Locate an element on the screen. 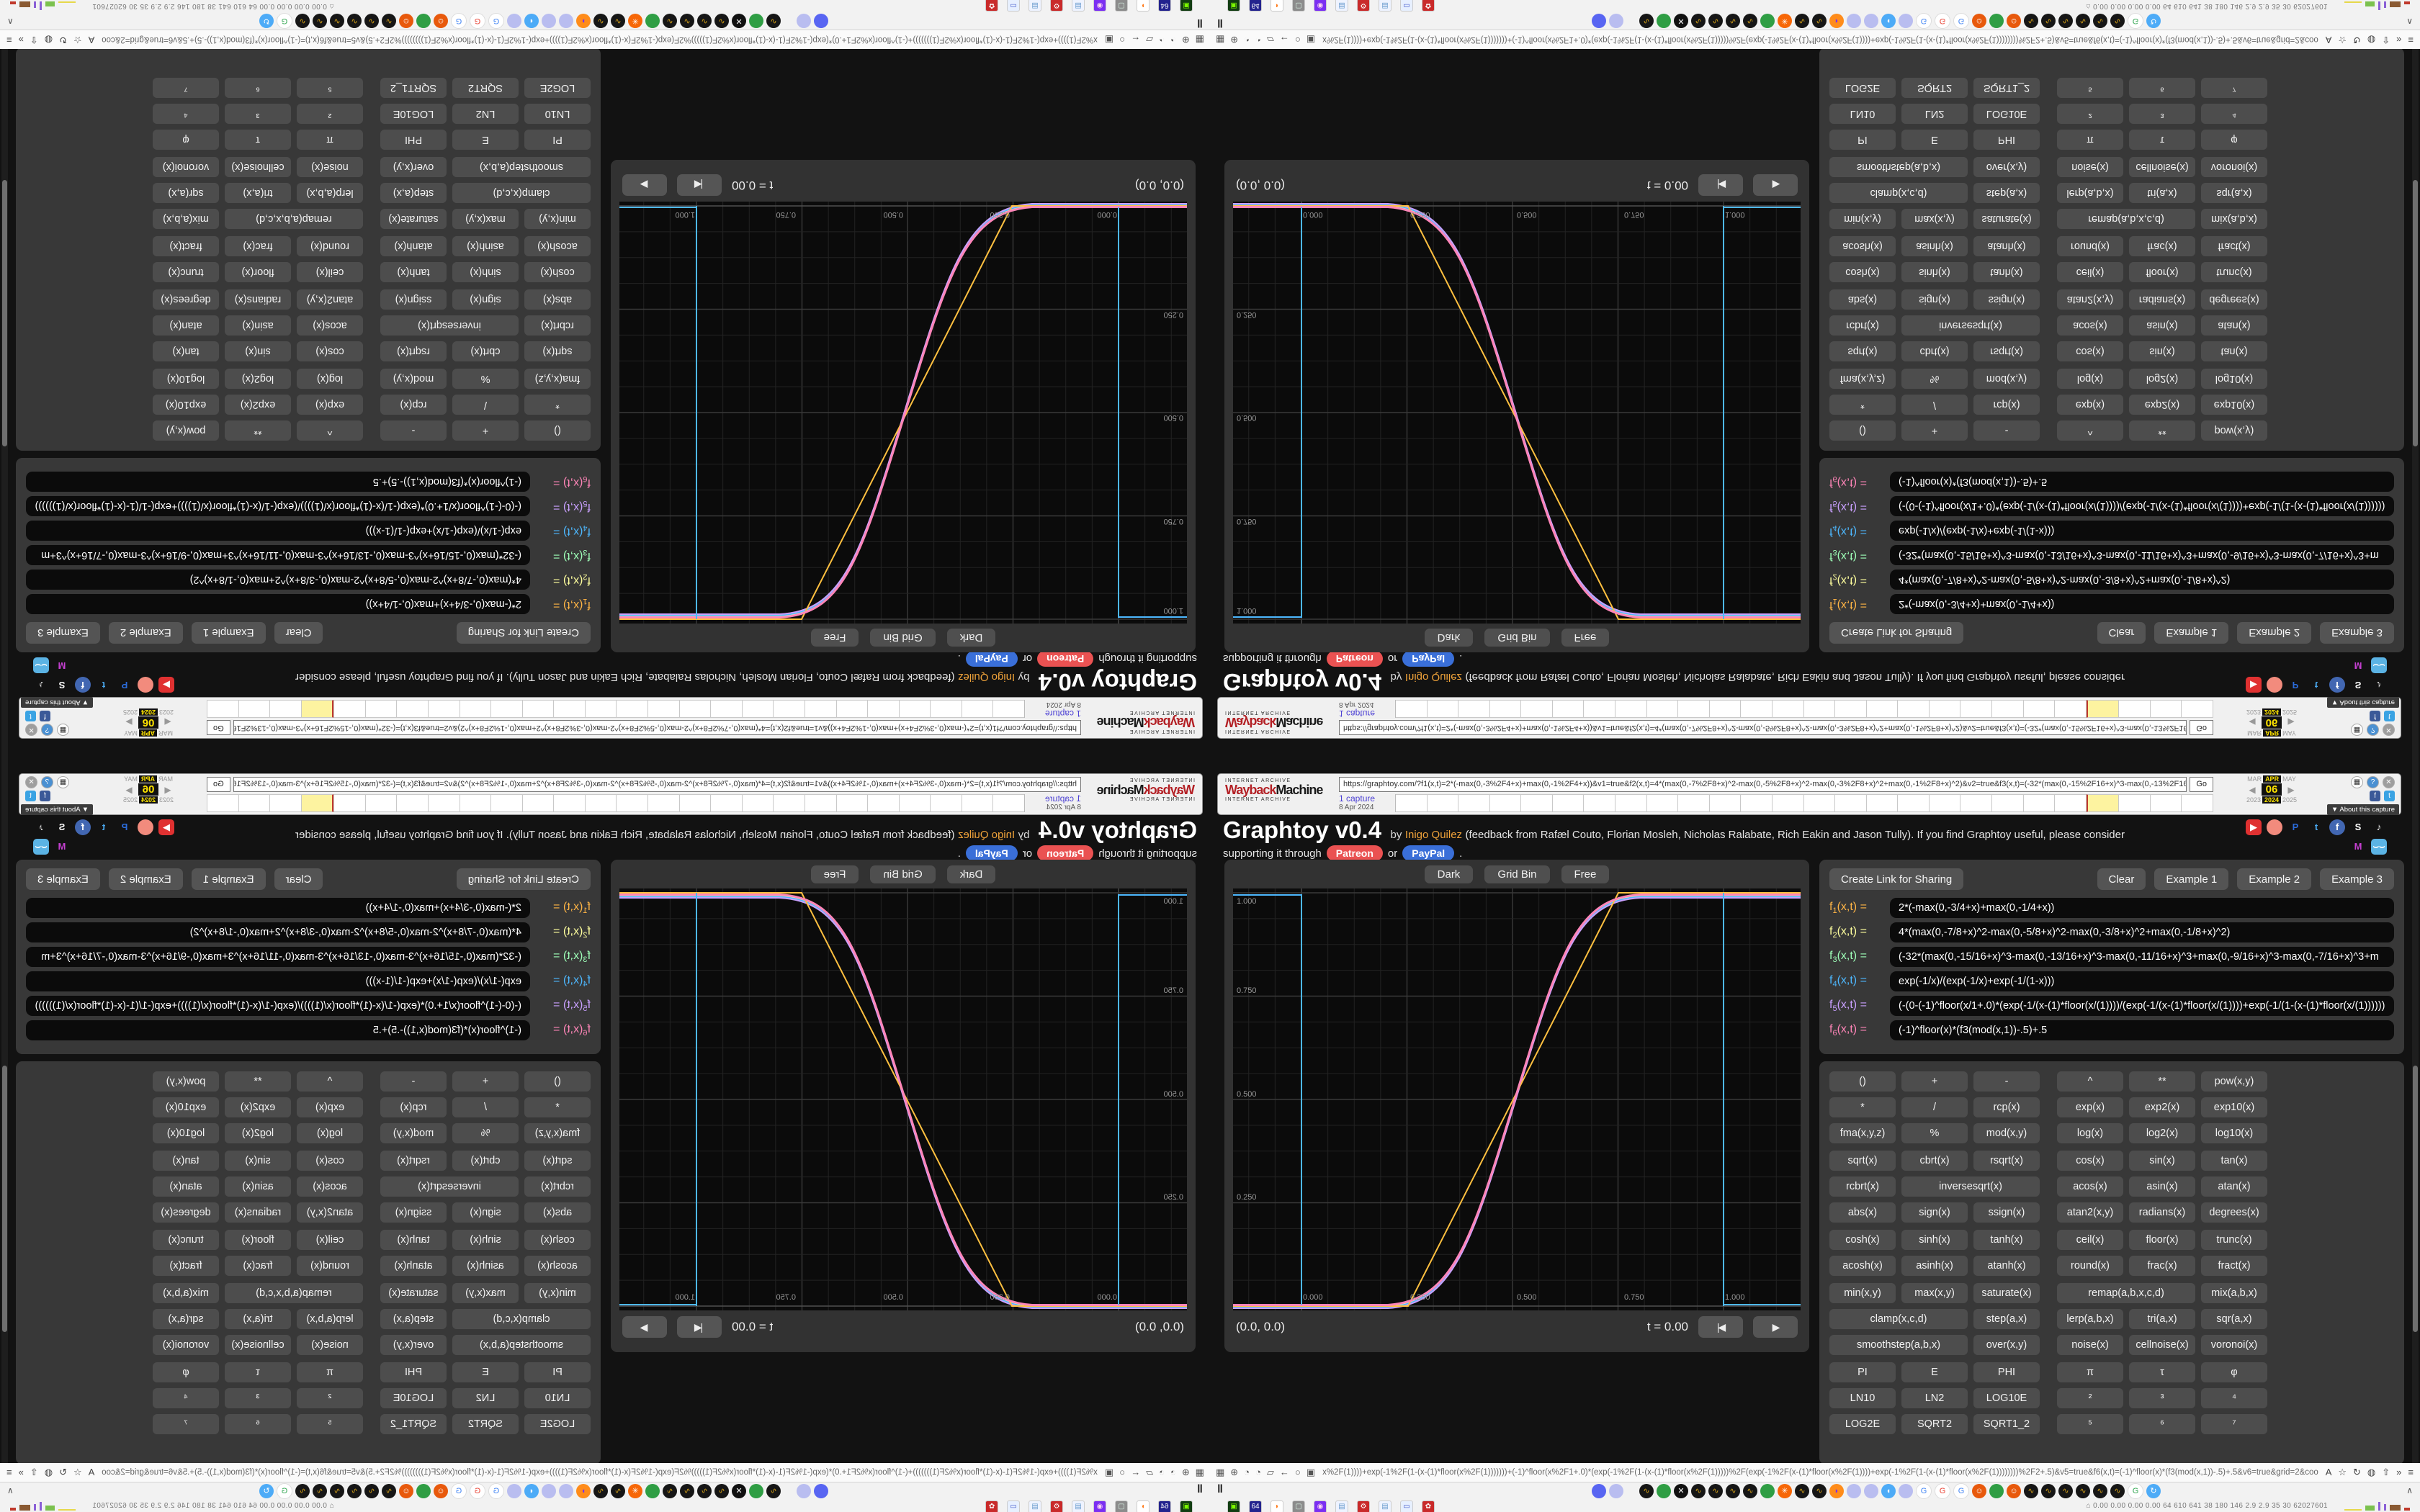 The height and width of the screenshot is (1512, 2420). notepad-app-icon: ▤ is located at coordinates (1034, 1506).